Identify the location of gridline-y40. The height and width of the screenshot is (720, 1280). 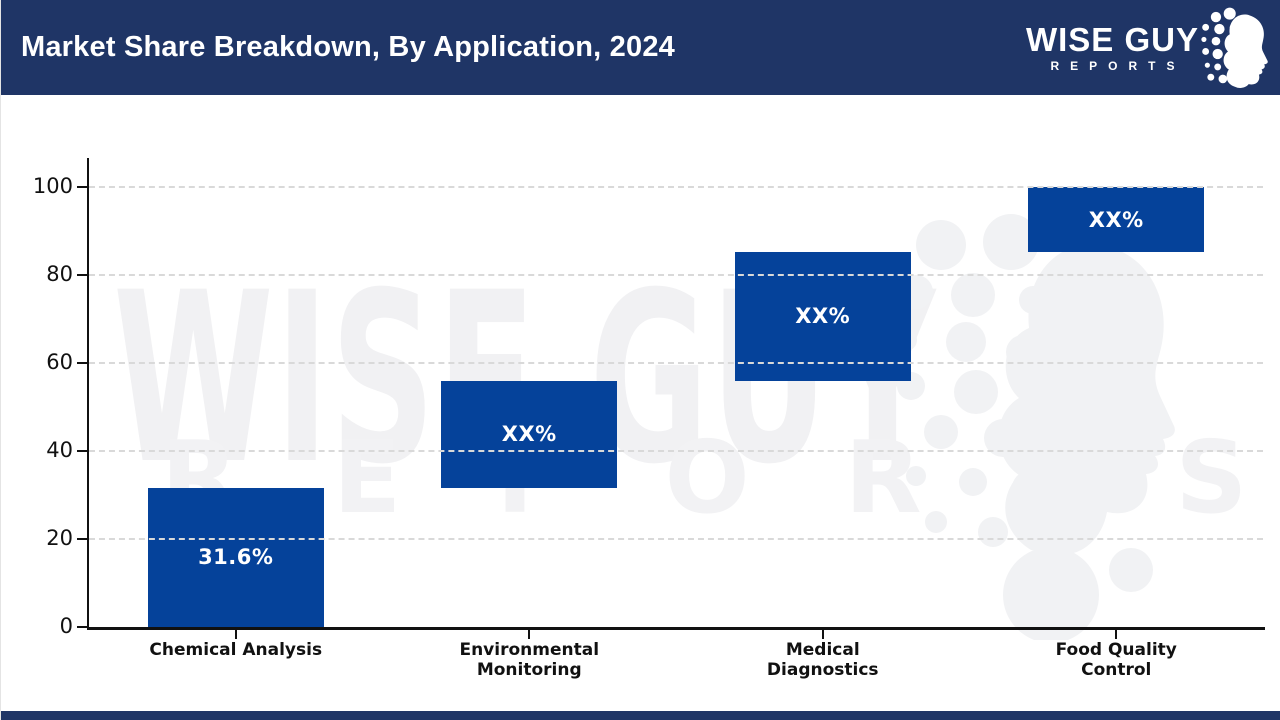
(676, 451).